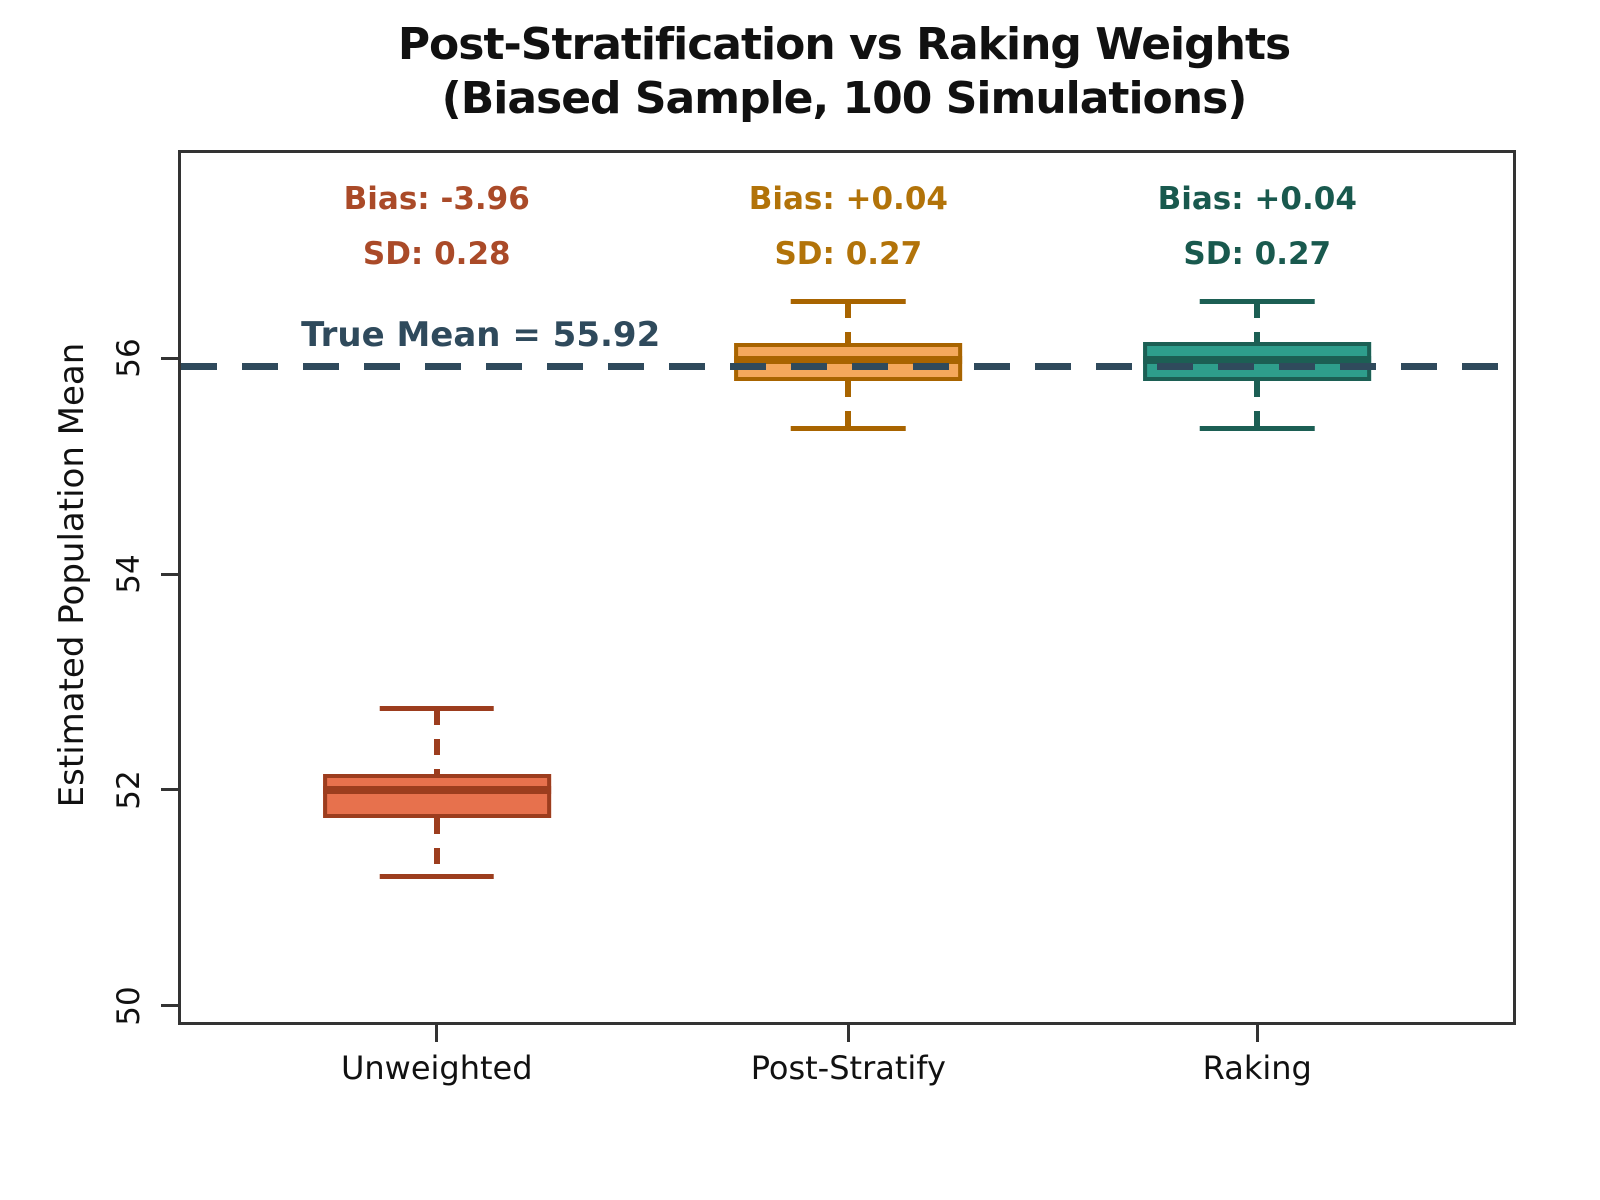 The width and height of the screenshot is (1600, 1200). Describe the element at coordinates (129, 790) in the screenshot. I see `y-tick-label: 52` at that location.